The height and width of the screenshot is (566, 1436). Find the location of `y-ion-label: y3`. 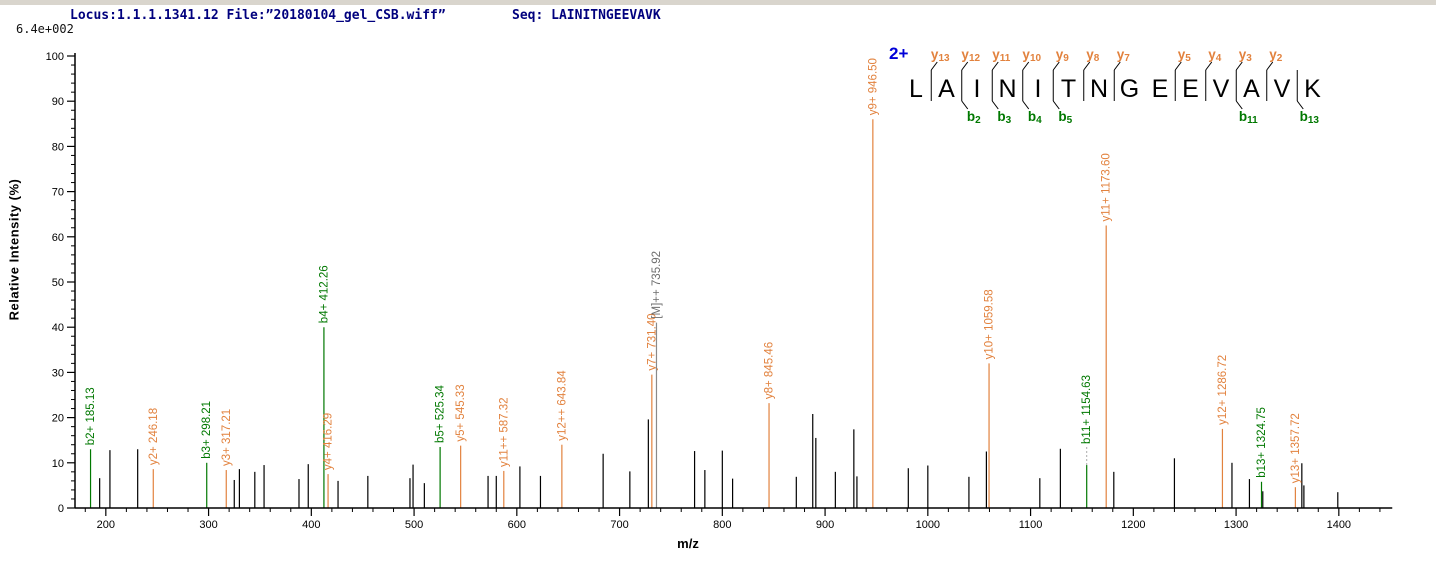

y-ion-label: y3 is located at coordinates (1246, 55).